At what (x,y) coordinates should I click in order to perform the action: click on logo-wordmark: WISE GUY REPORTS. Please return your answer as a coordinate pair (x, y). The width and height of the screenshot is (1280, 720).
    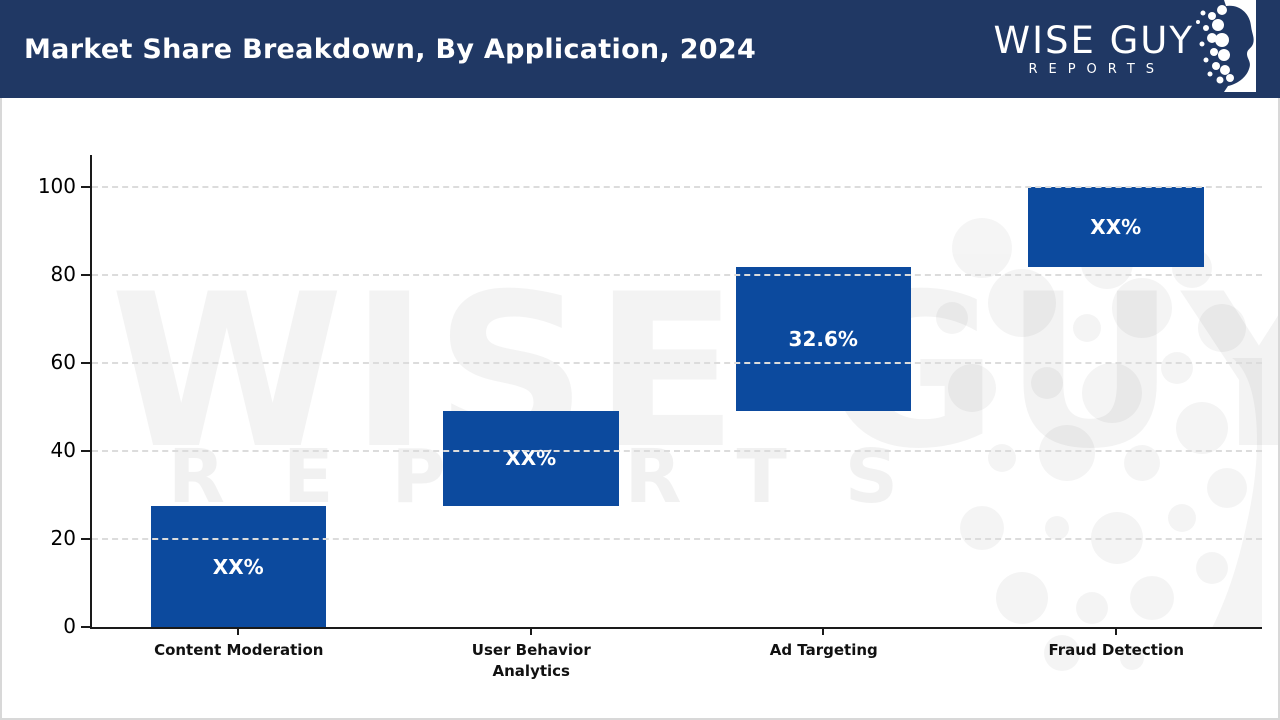
    Looking at the image, I should click on (1094, 49).